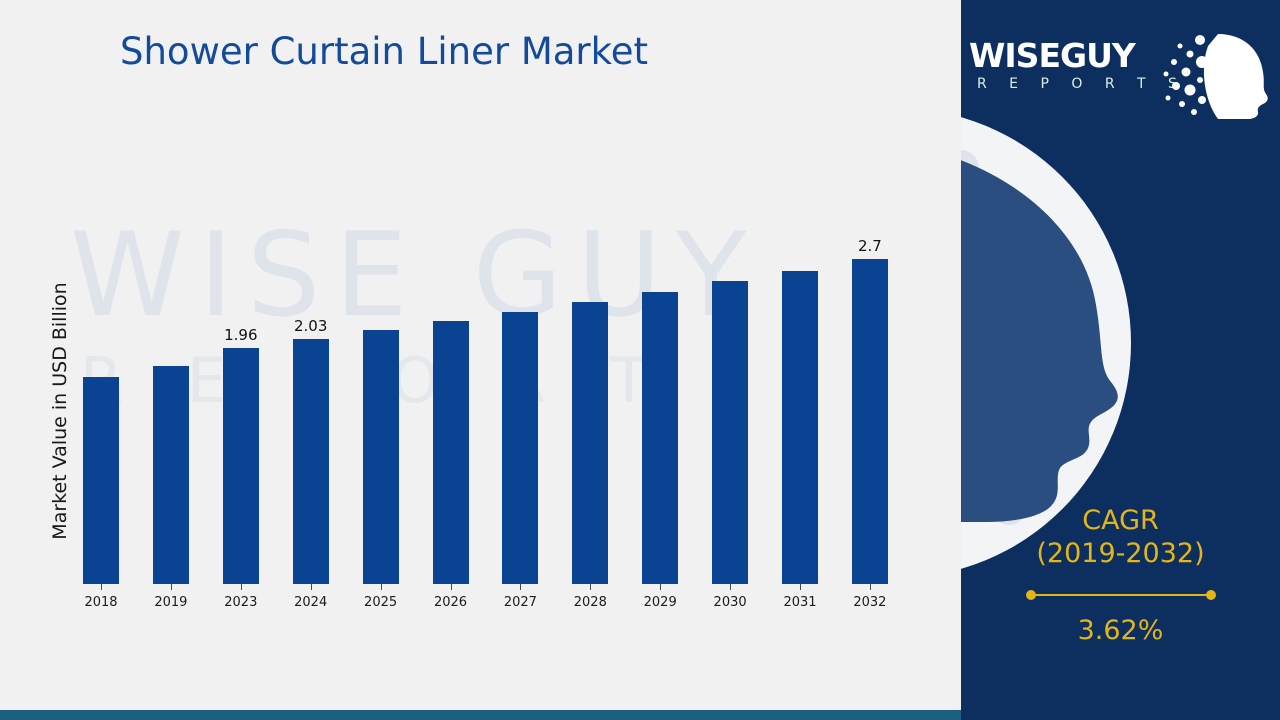 Image resolution: width=1280 pixels, height=720 pixels. What do you see at coordinates (660, 438) in the screenshot?
I see `bar-2029` at bounding box center [660, 438].